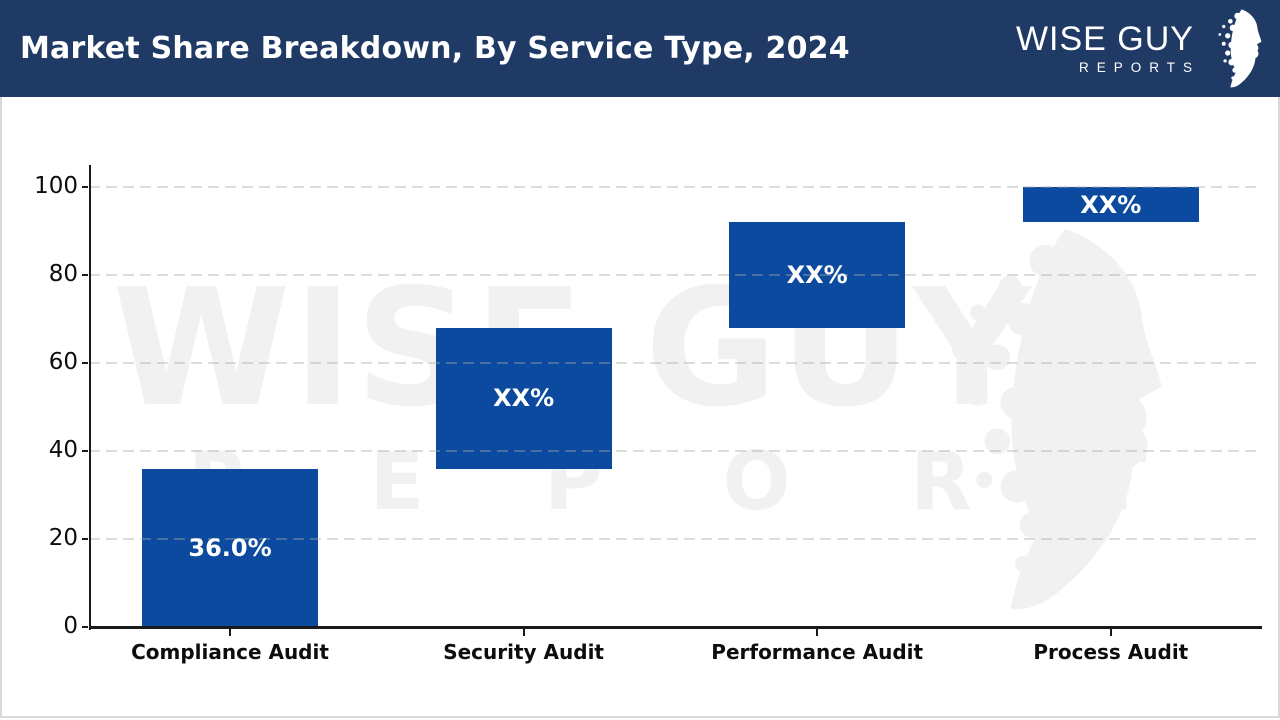  What do you see at coordinates (63, 538) in the screenshot?
I see `y-axis-tick-label: 20` at bounding box center [63, 538].